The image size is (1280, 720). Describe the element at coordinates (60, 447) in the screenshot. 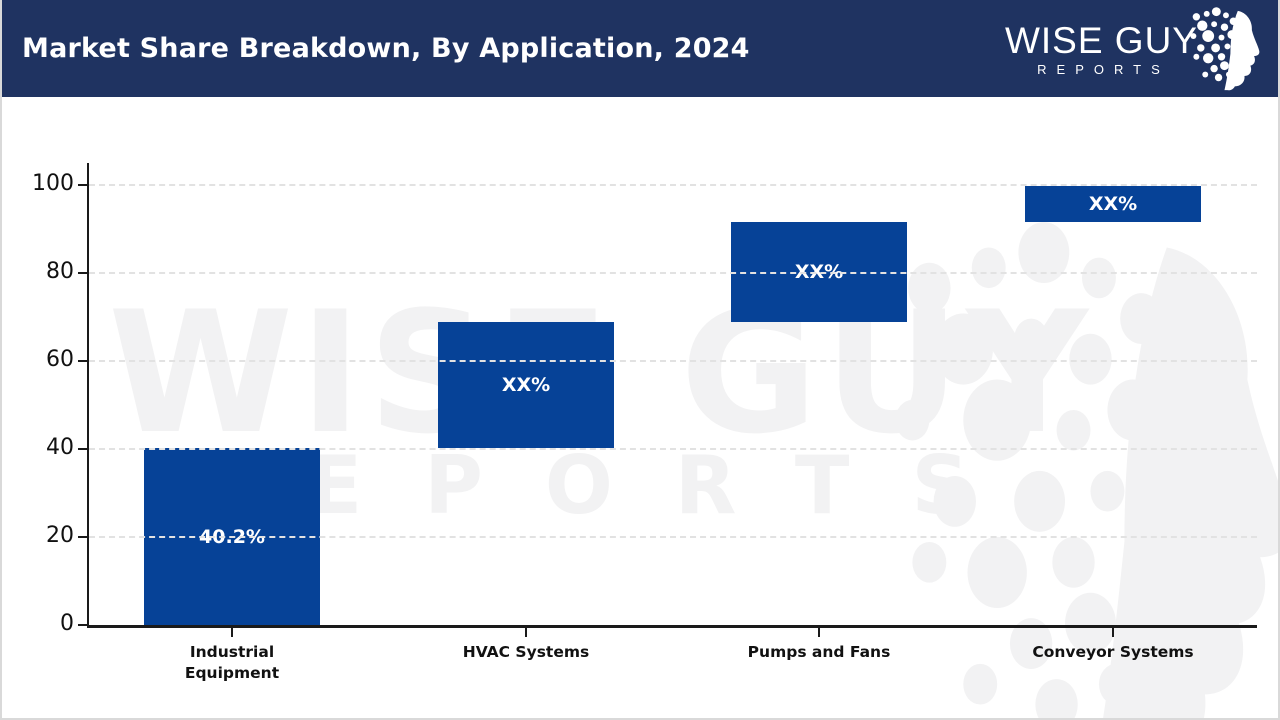

I see `y-tick-label-40: 40` at that location.